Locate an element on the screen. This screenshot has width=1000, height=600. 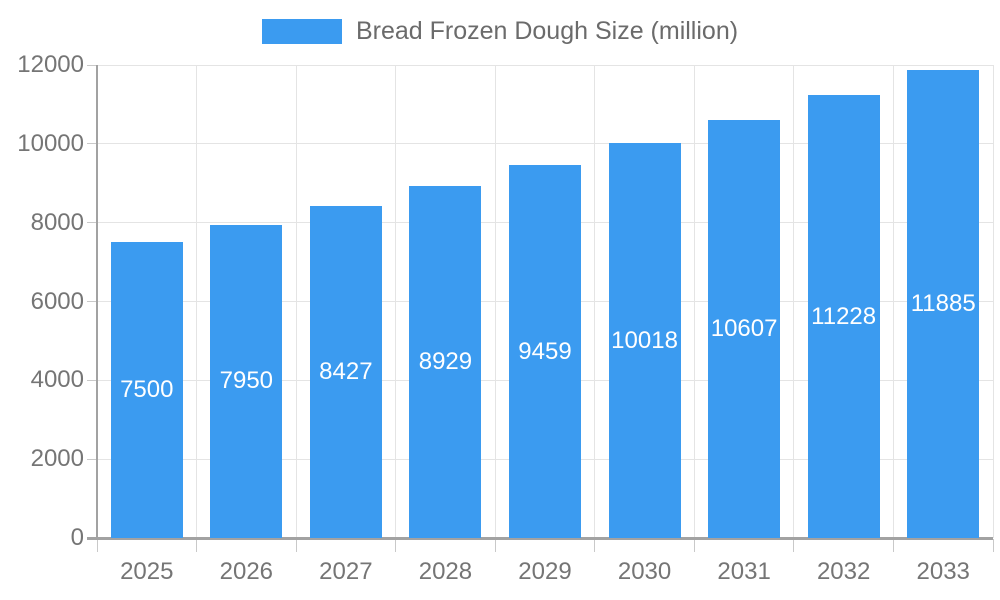
legend-swatch is located at coordinates (301, 31).